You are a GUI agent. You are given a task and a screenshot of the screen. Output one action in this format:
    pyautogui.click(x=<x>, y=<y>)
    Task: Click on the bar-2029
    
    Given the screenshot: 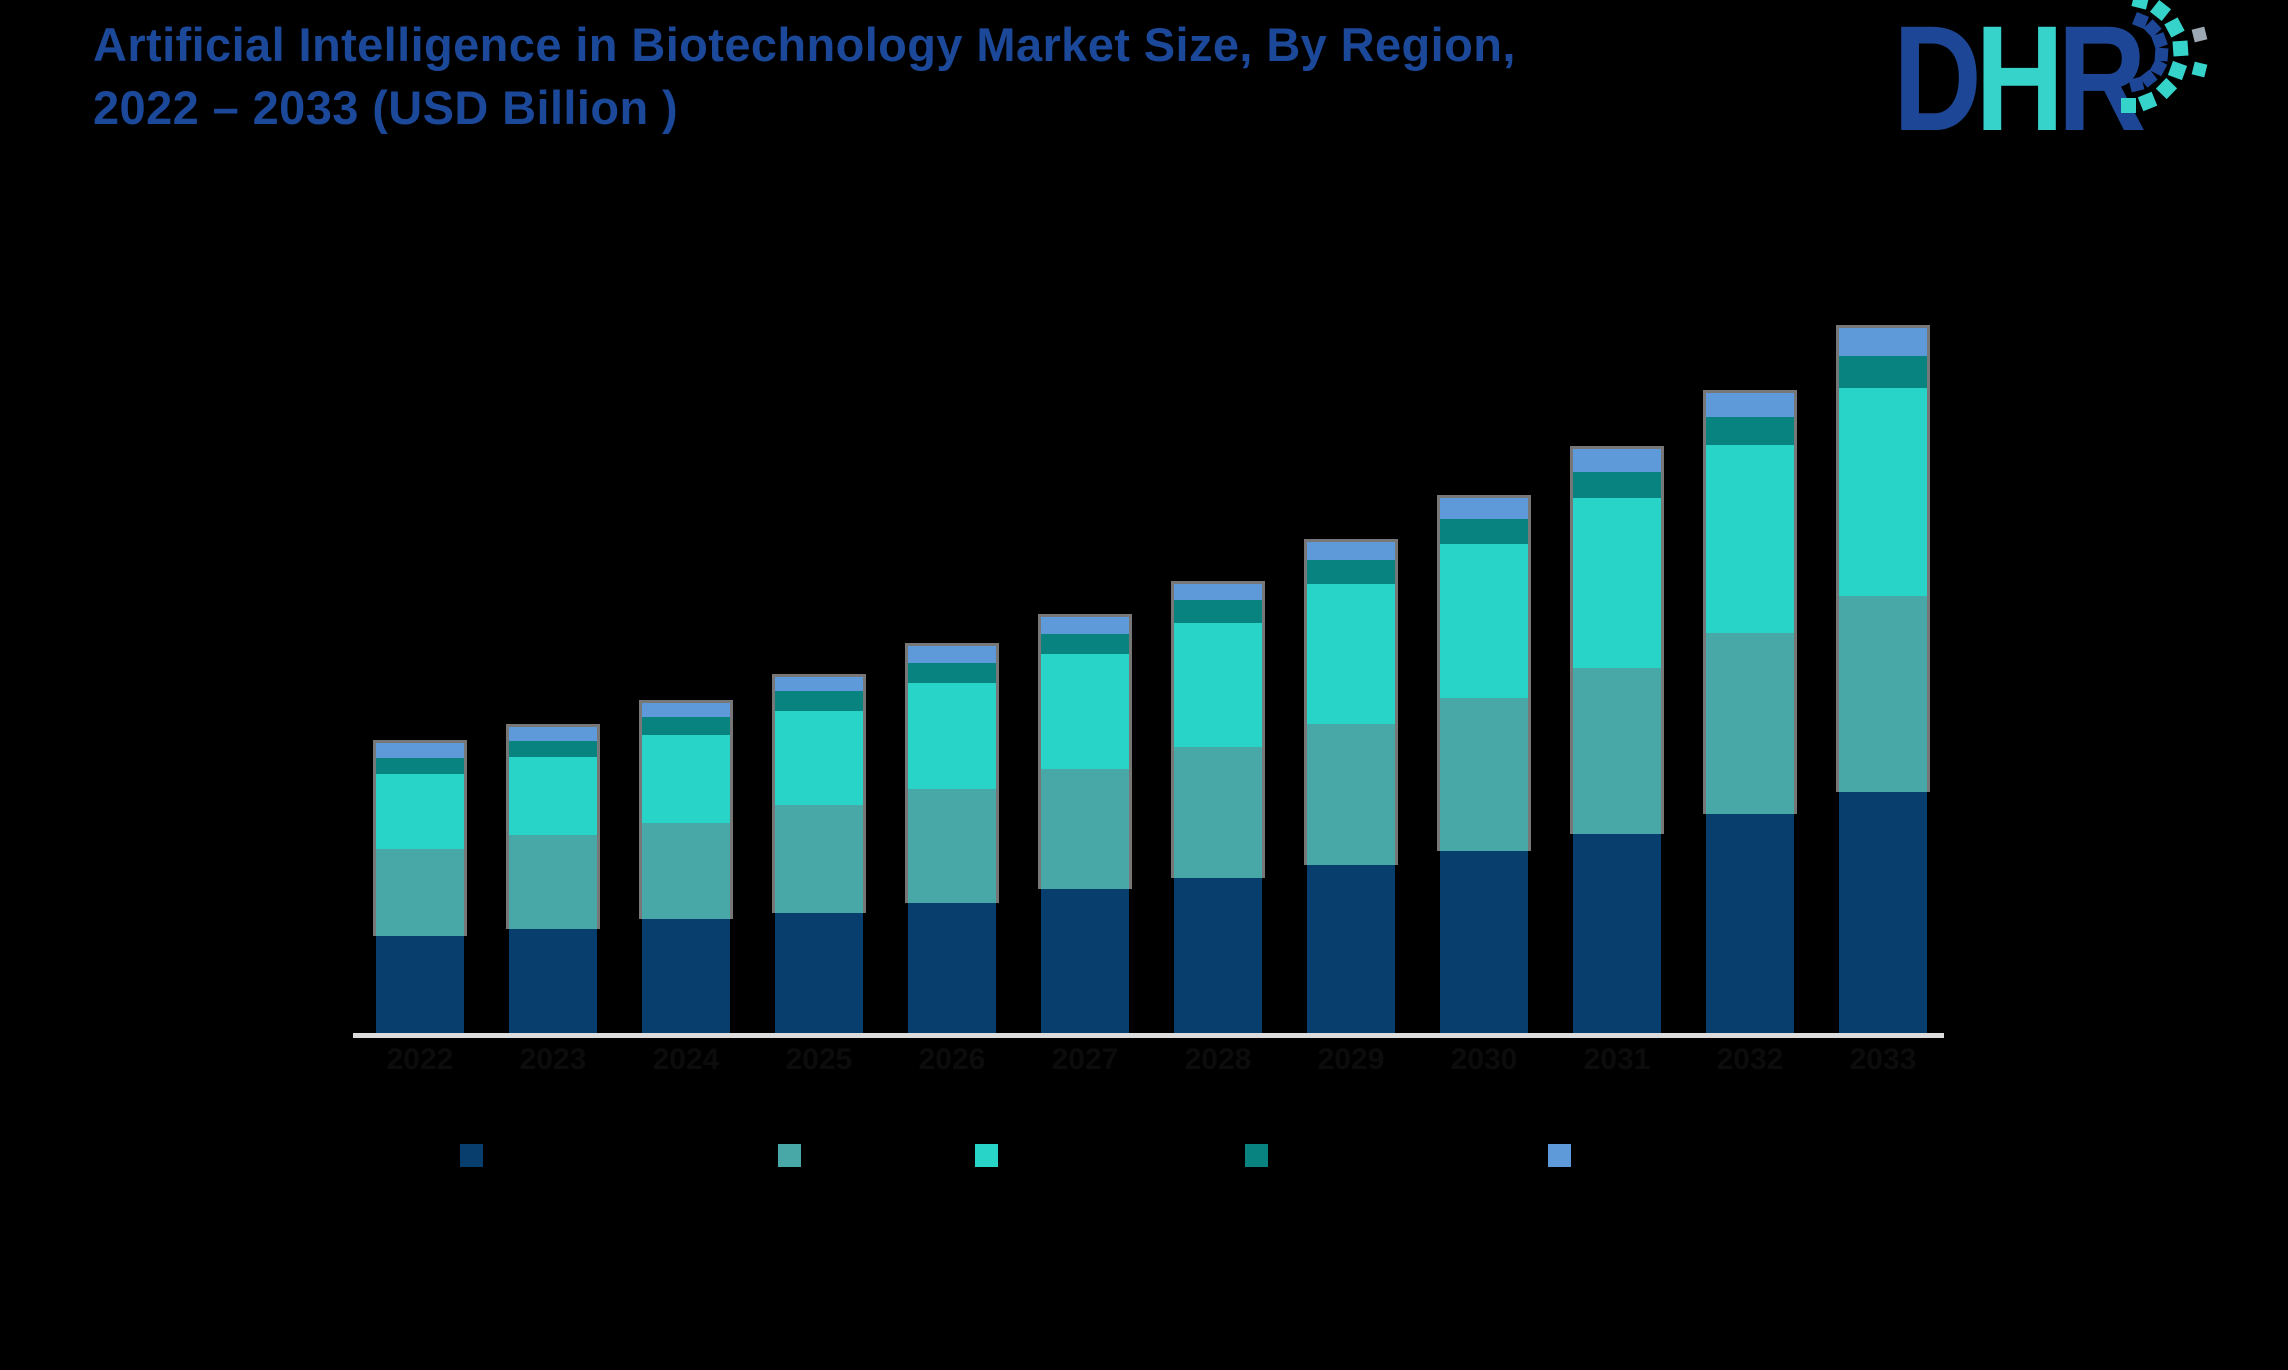 What is the action you would take?
    pyautogui.click(x=1351, y=786)
    